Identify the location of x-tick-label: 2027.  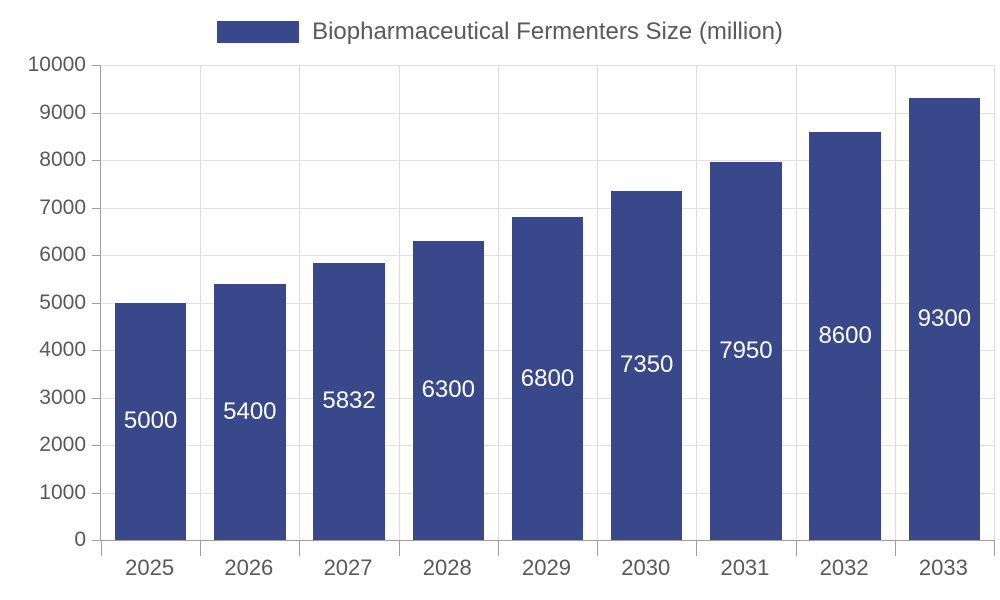
(348, 567).